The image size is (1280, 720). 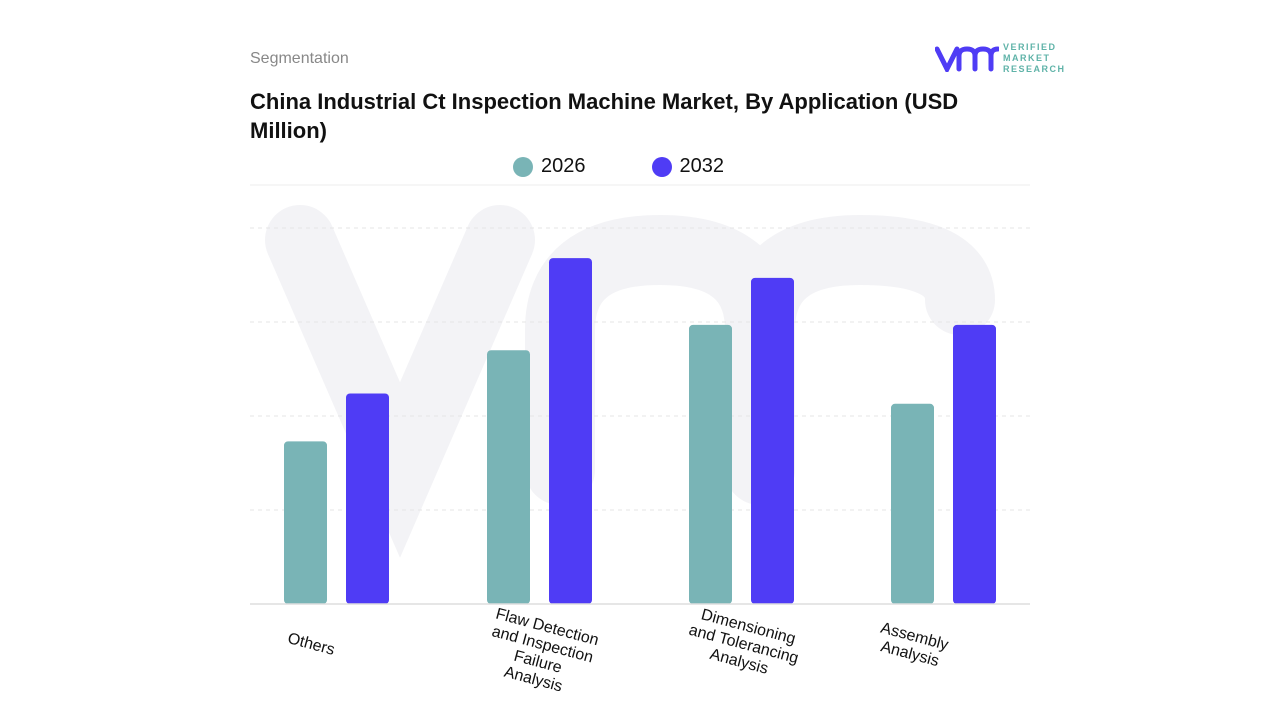 What do you see at coordinates (967, 58) in the screenshot?
I see `vmr-logo-icon` at bounding box center [967, 58].